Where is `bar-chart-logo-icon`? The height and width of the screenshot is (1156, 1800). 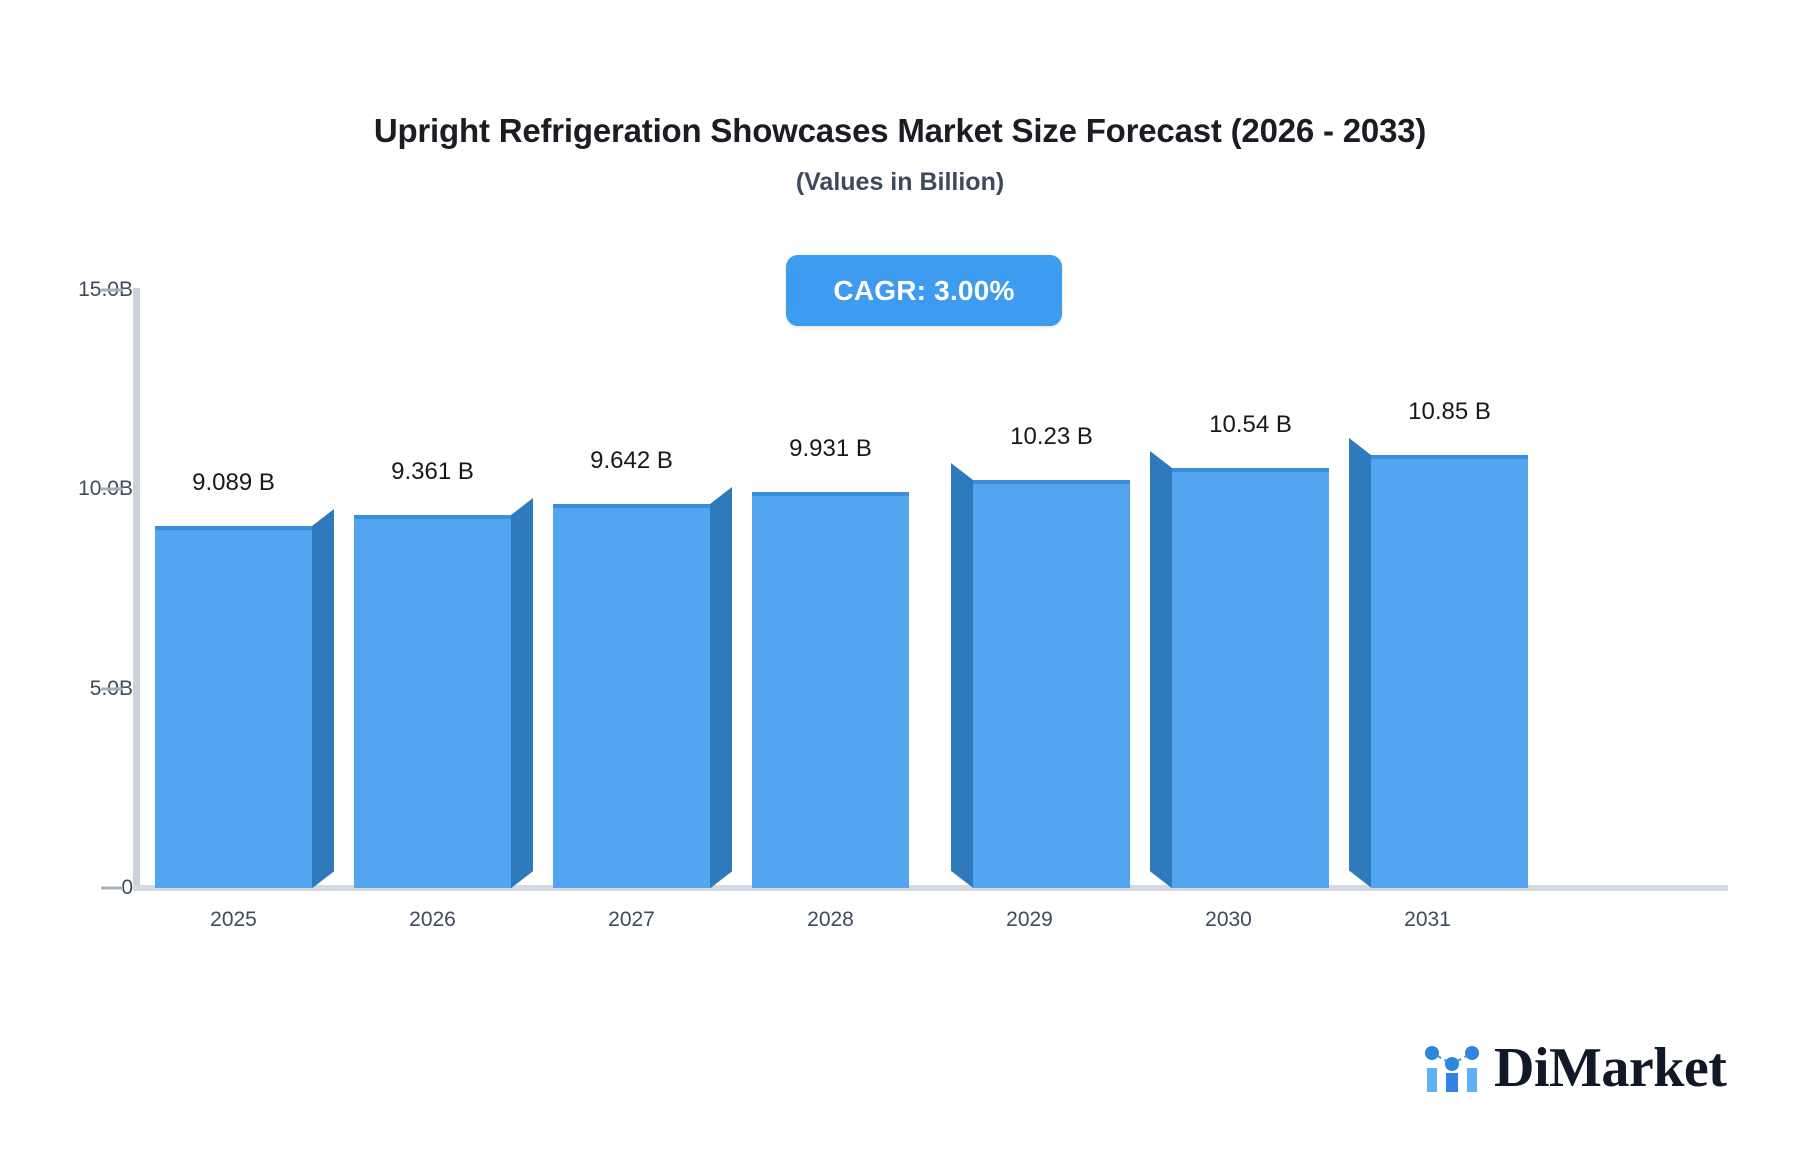 bar-chart-logo-icon is located at coordinates (1452, 1068).